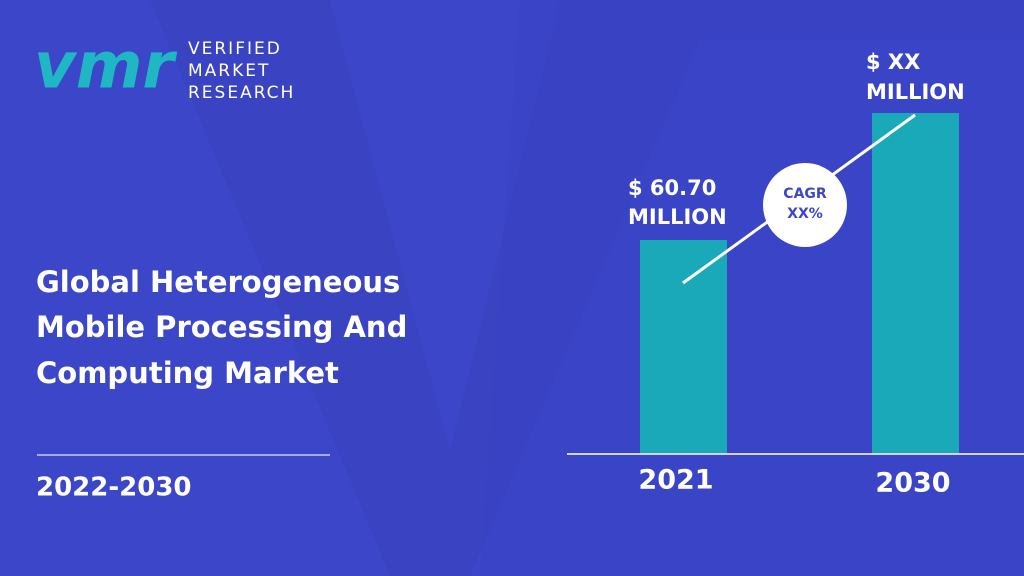 The height and width of the screenshot is (576, 1024). Describe the element at coordinates (241, 93) in the screenshot. I see `logo-text: RESEARCH` at that location.